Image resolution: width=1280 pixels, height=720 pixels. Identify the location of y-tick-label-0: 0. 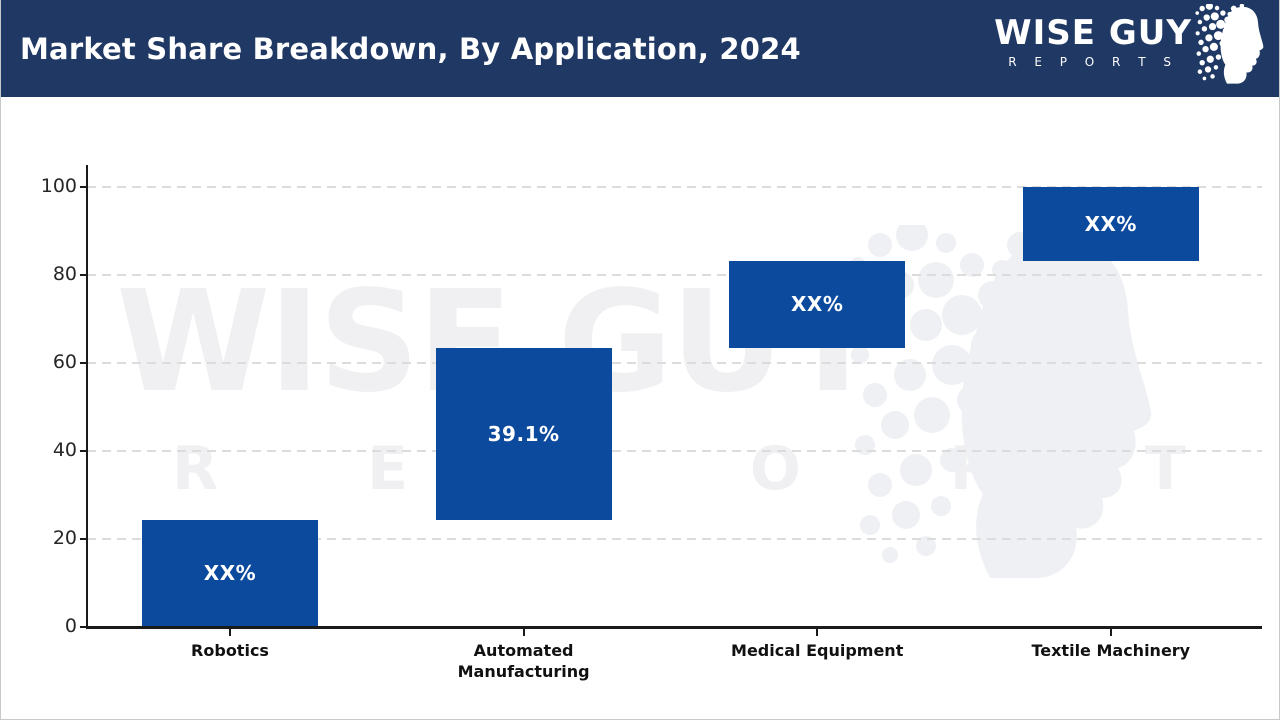
(70, 626).